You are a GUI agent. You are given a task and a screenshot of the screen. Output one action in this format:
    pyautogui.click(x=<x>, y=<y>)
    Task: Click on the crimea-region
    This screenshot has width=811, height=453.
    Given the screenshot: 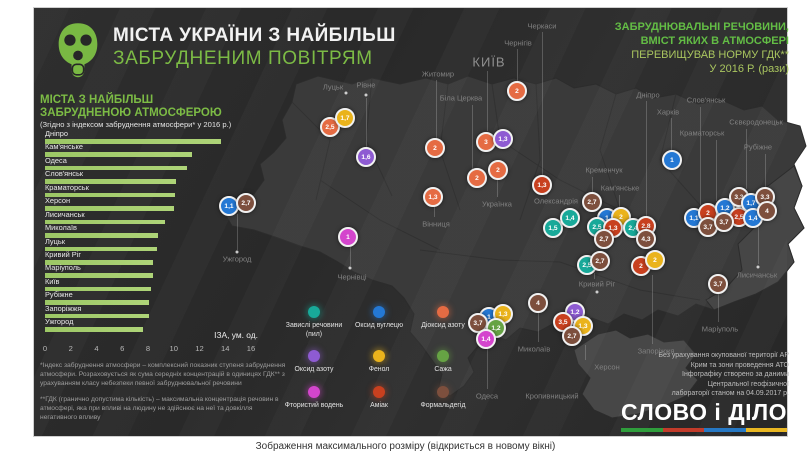 What is the action you would take?
    pyautogui.click(x=636, y=374)
    